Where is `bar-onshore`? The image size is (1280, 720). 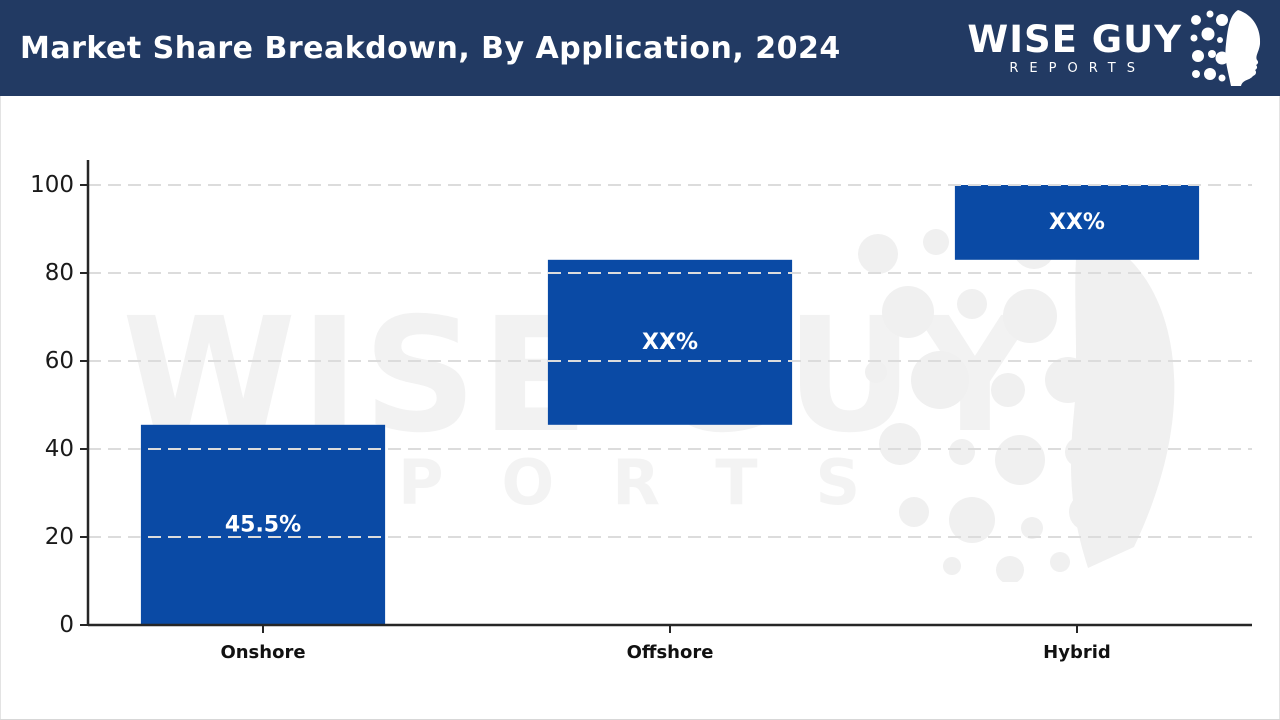 bar-onshore is located at coordinates (263, 524).